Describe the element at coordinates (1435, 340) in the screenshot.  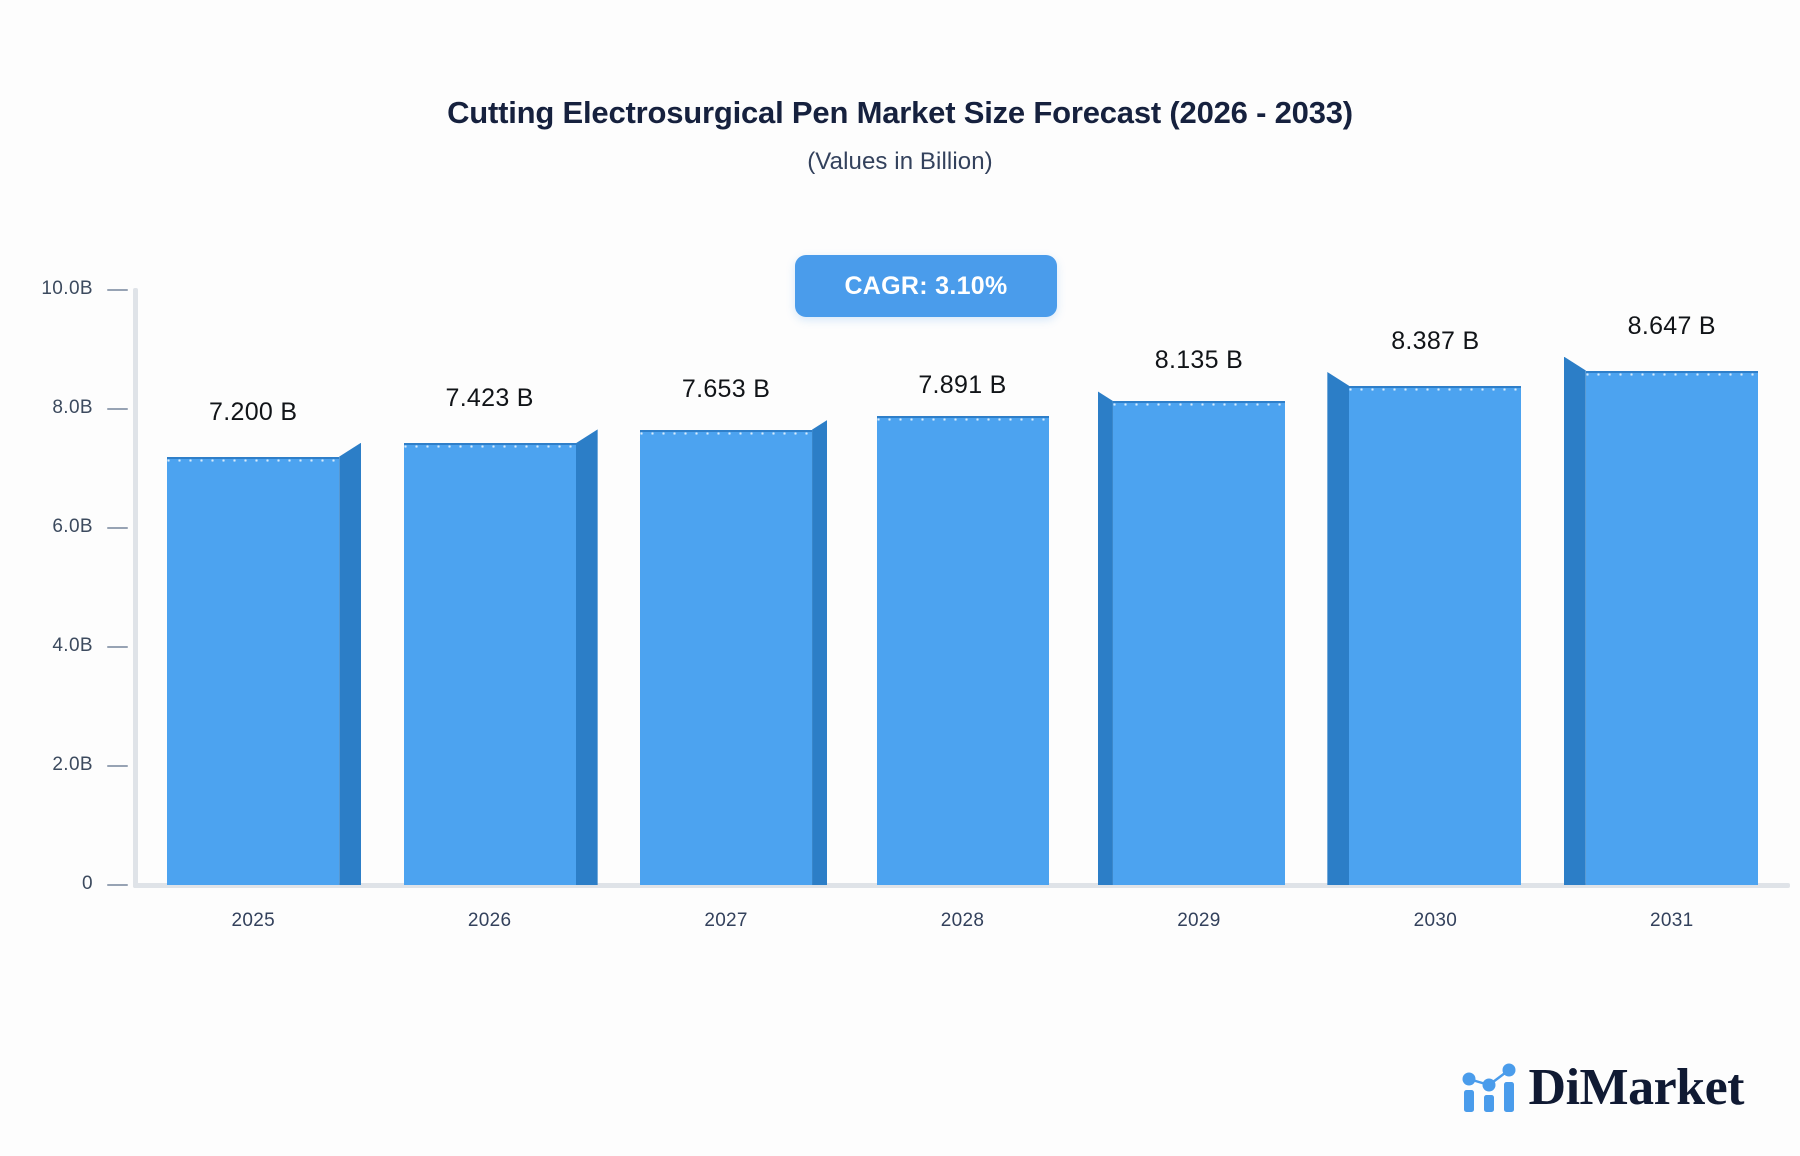
I see `bar-value-label: 8.387 B` at that location.